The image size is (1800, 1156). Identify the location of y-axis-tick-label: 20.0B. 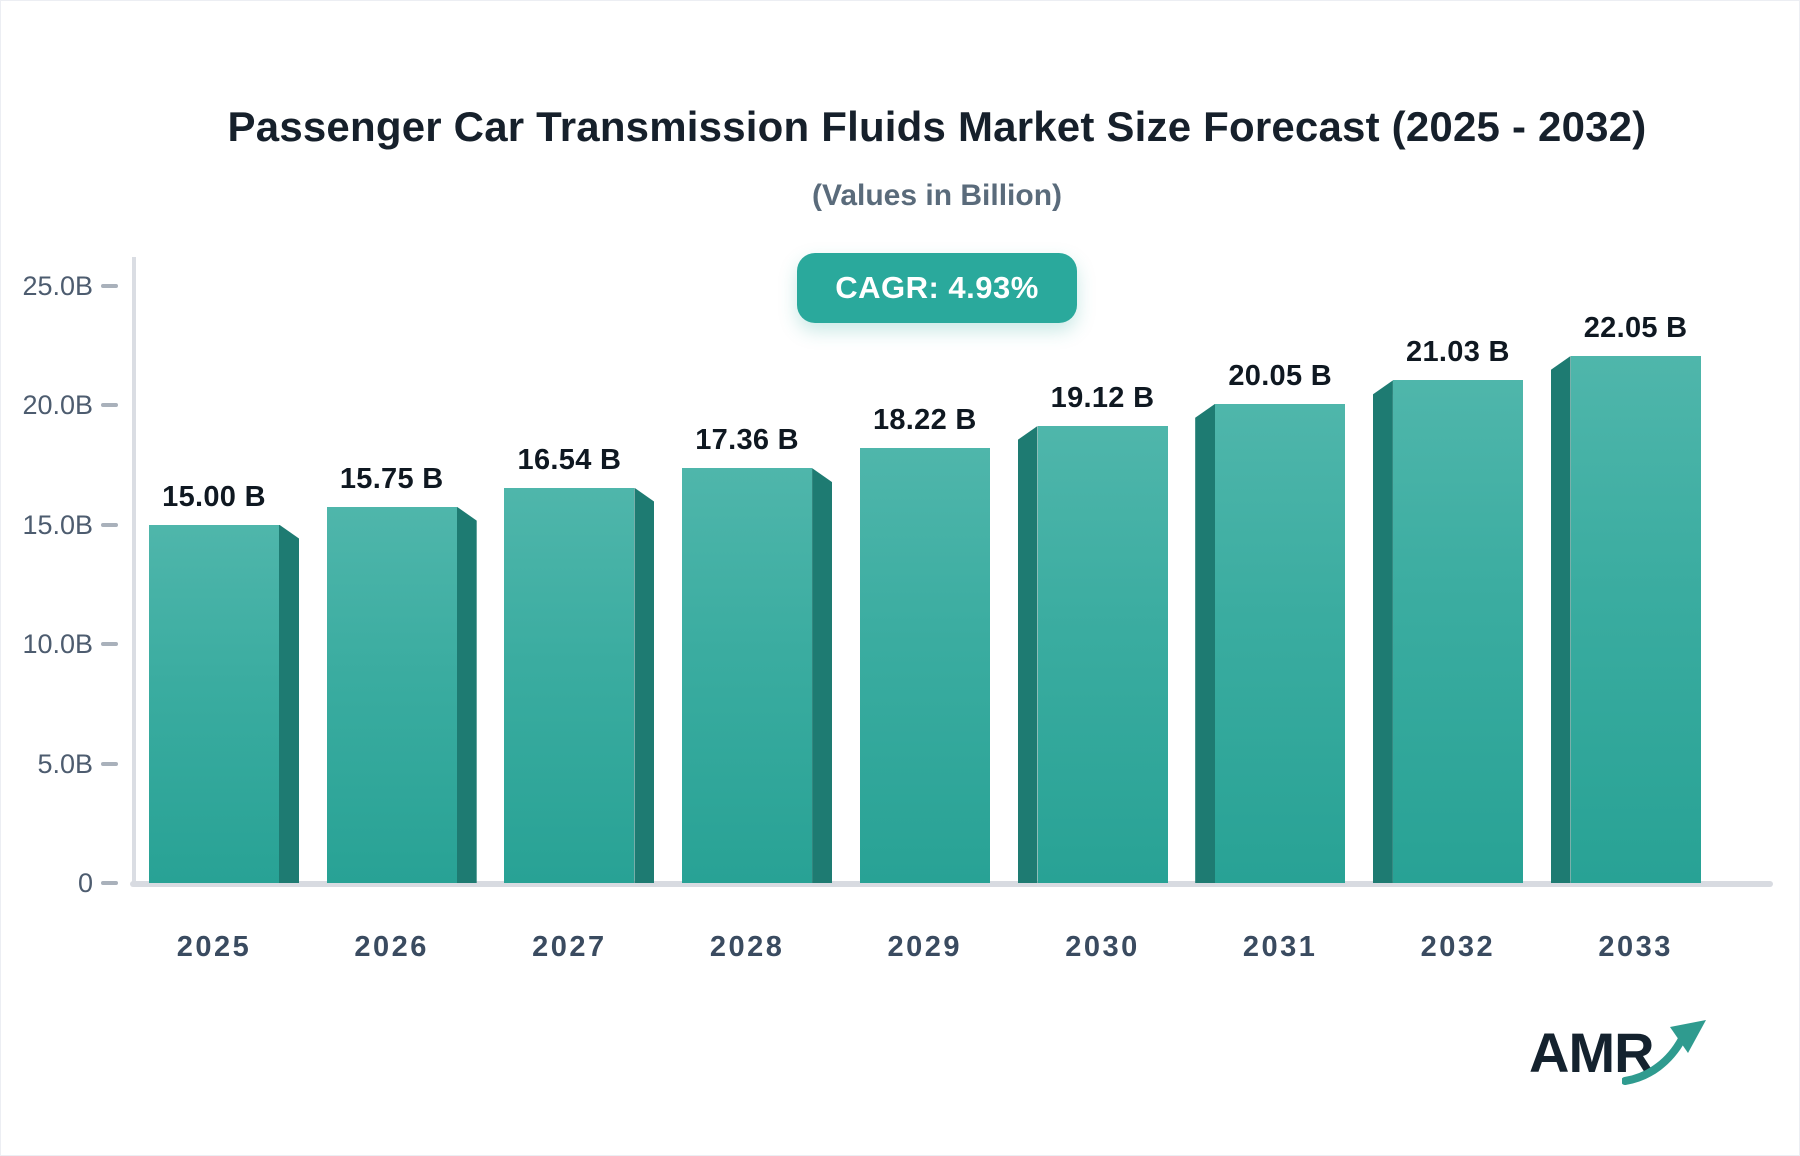
(57, 405).